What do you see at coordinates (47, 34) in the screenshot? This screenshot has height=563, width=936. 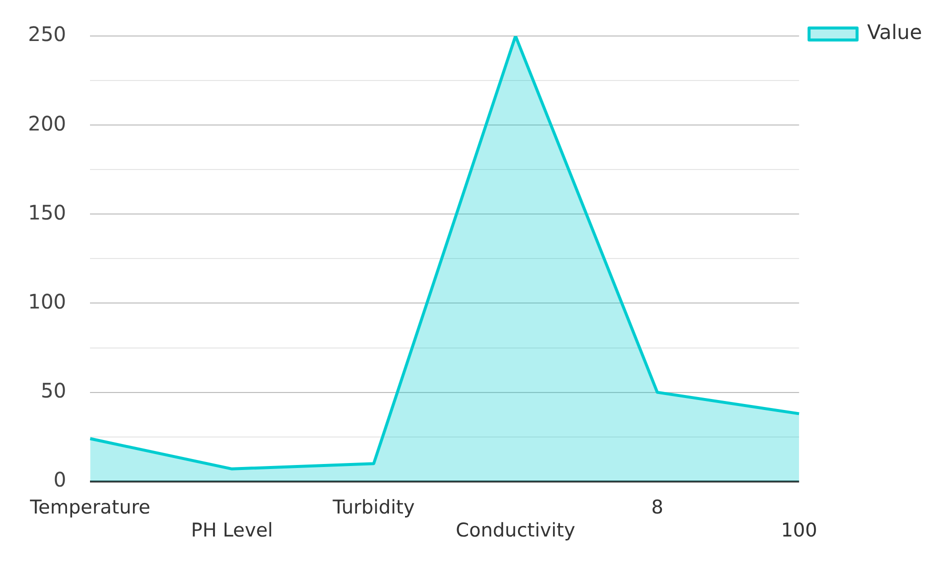 I see `y-tick-label: 250` at bounding box center [47, 34].